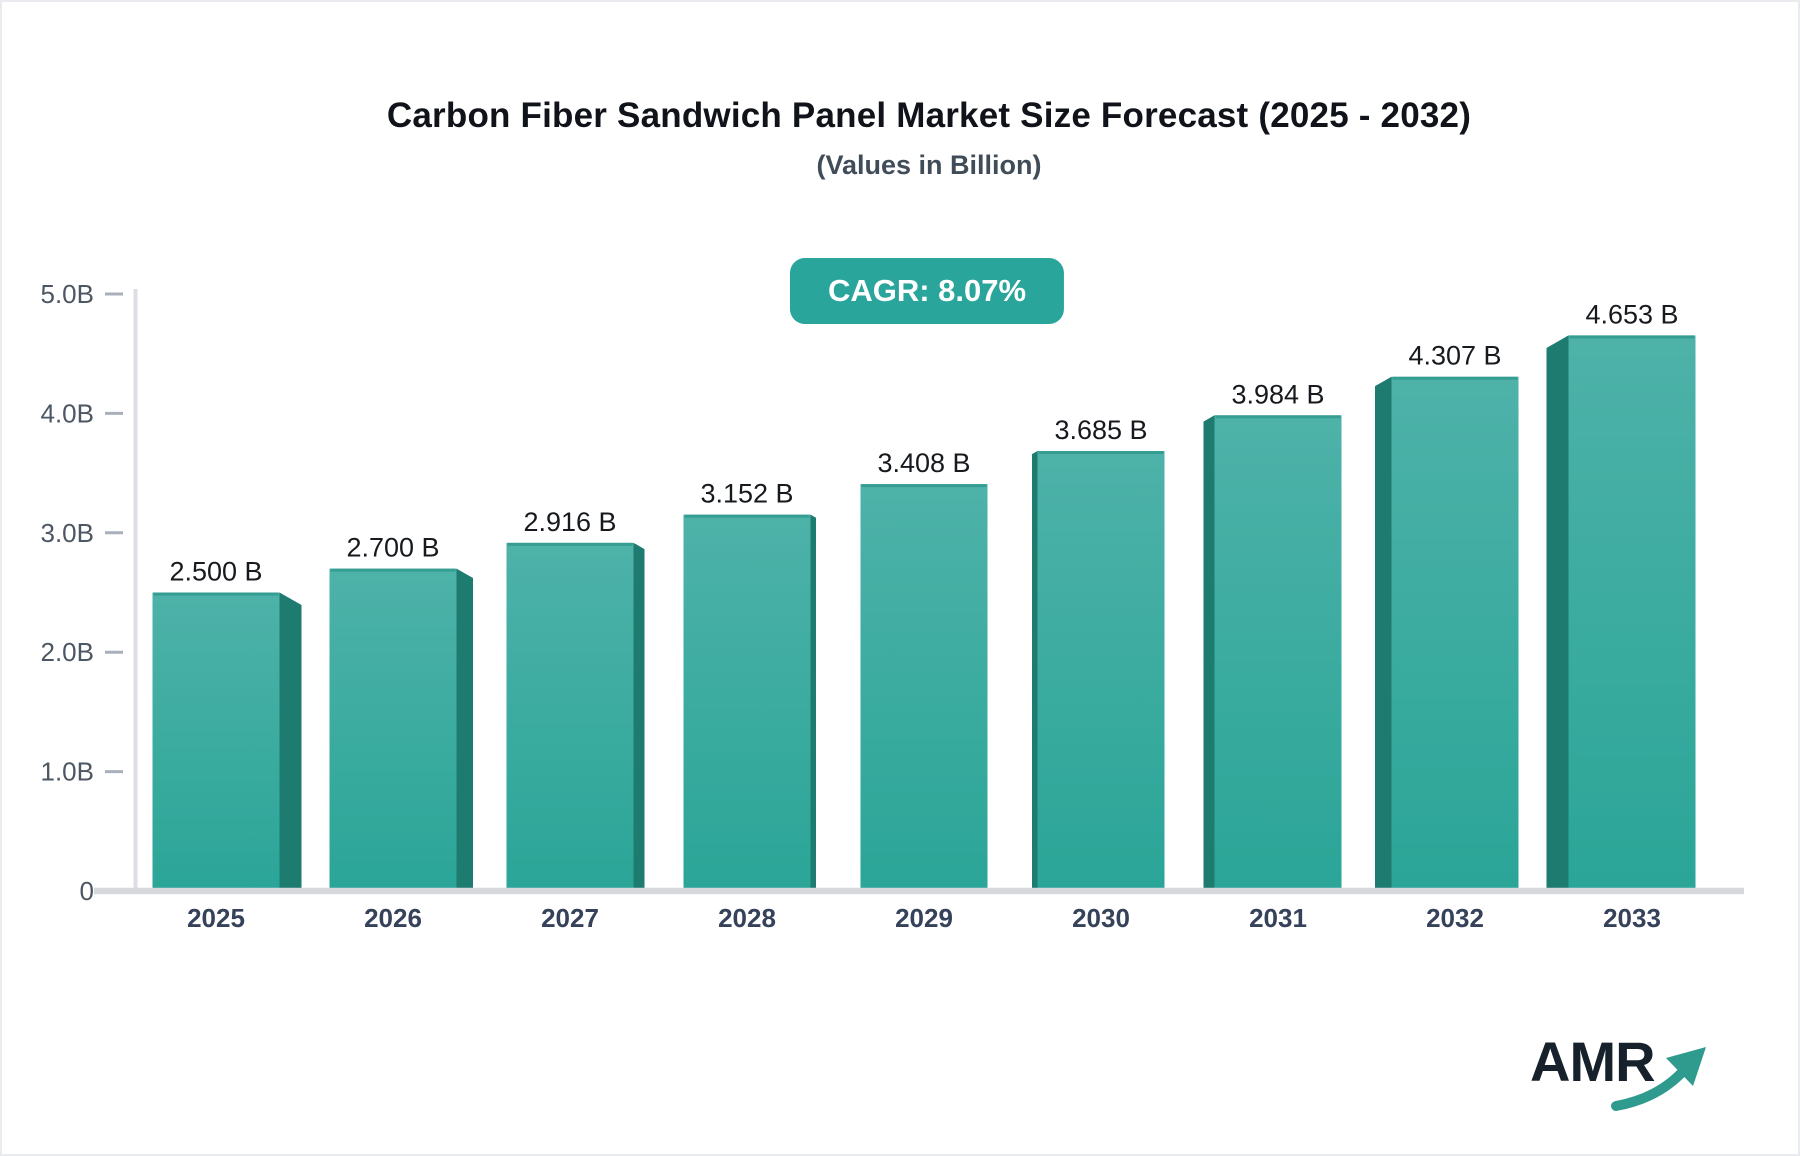 This screenshot has width=1800, height=1156. Describe the element at coordinates (927, 291) in the screenshot. I see `cagr-badge: CAGR: 8.07%` at that location.